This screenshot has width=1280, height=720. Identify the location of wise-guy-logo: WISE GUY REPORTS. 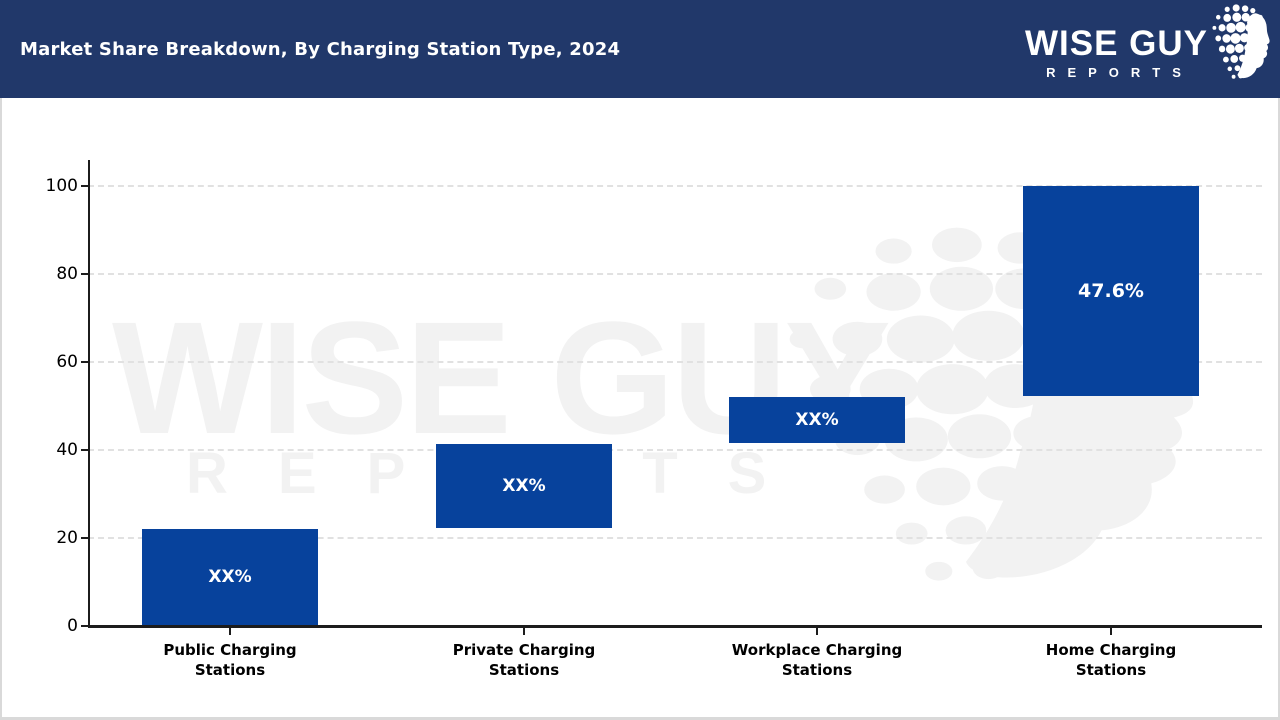
(1148, 47).